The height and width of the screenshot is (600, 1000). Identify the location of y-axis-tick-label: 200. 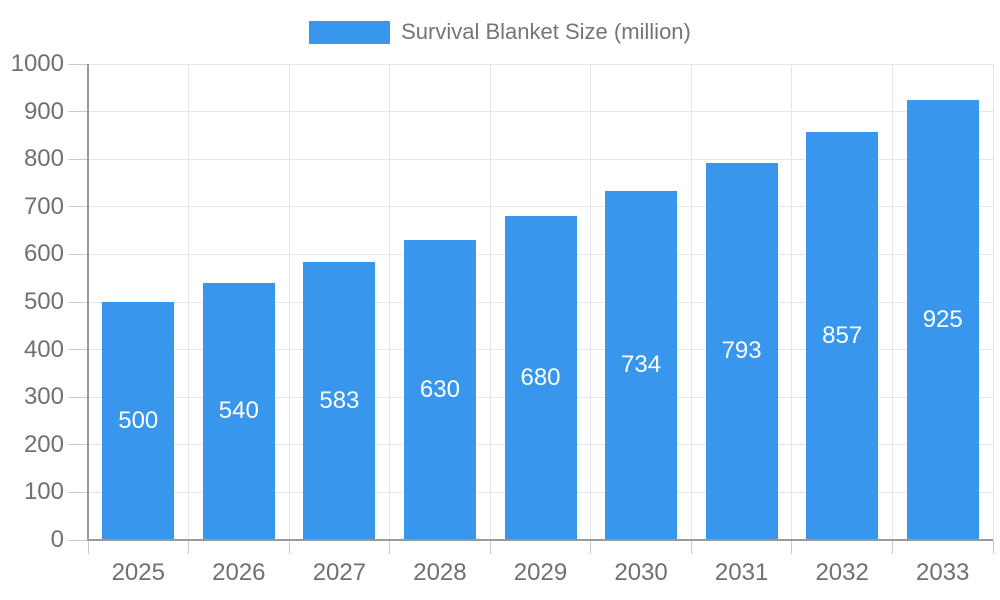
(43, 444).